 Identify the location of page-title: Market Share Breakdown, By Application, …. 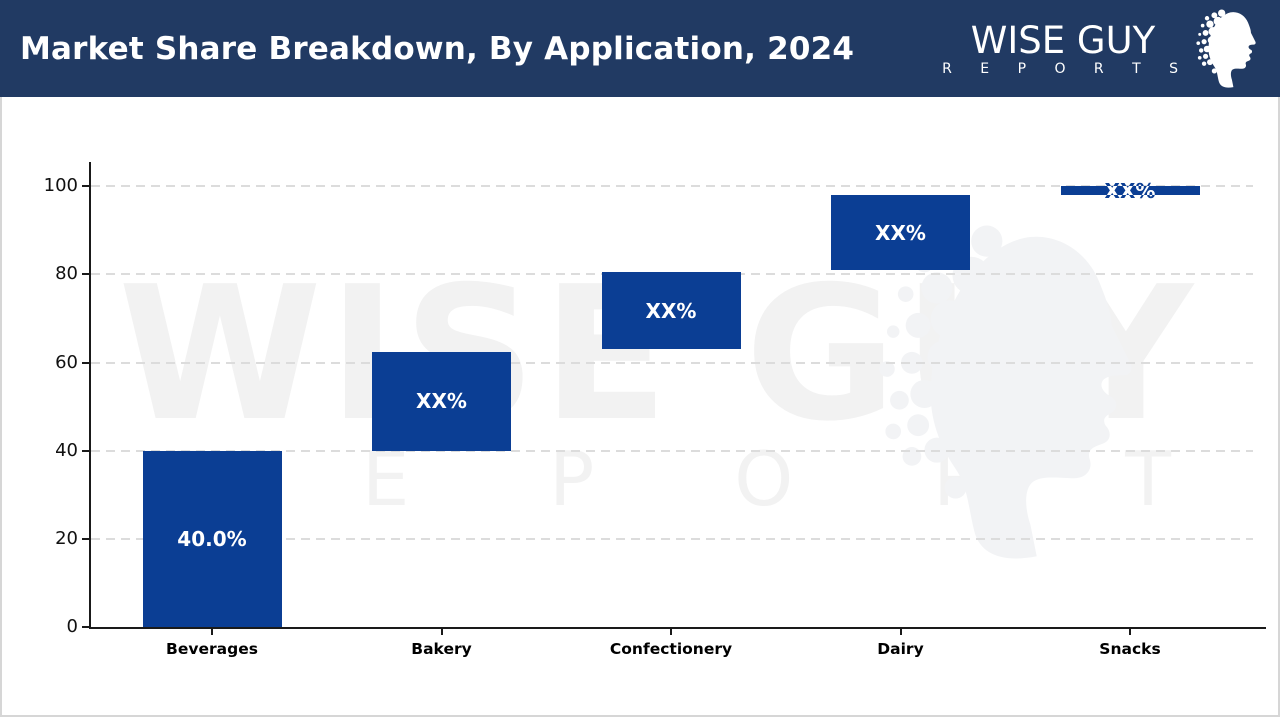
(437, 48).